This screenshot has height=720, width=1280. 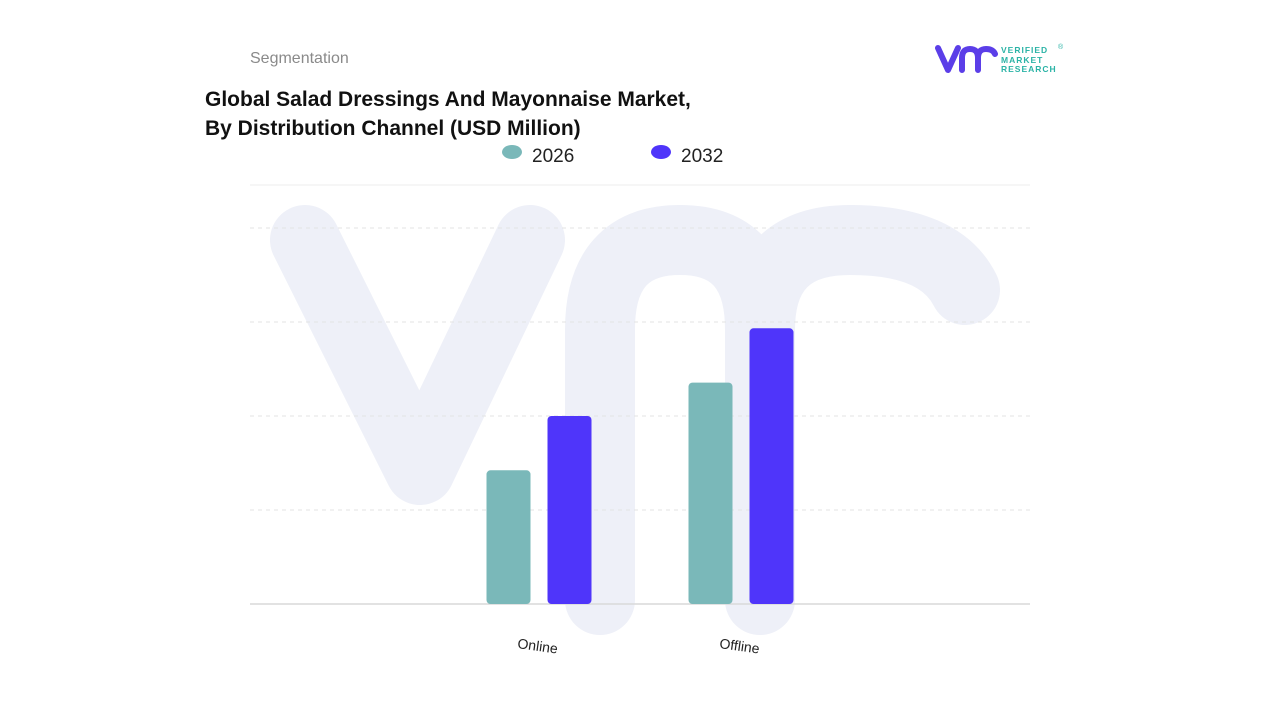 I want to click on section-label: Segmentation, so click(x=299, y=58).